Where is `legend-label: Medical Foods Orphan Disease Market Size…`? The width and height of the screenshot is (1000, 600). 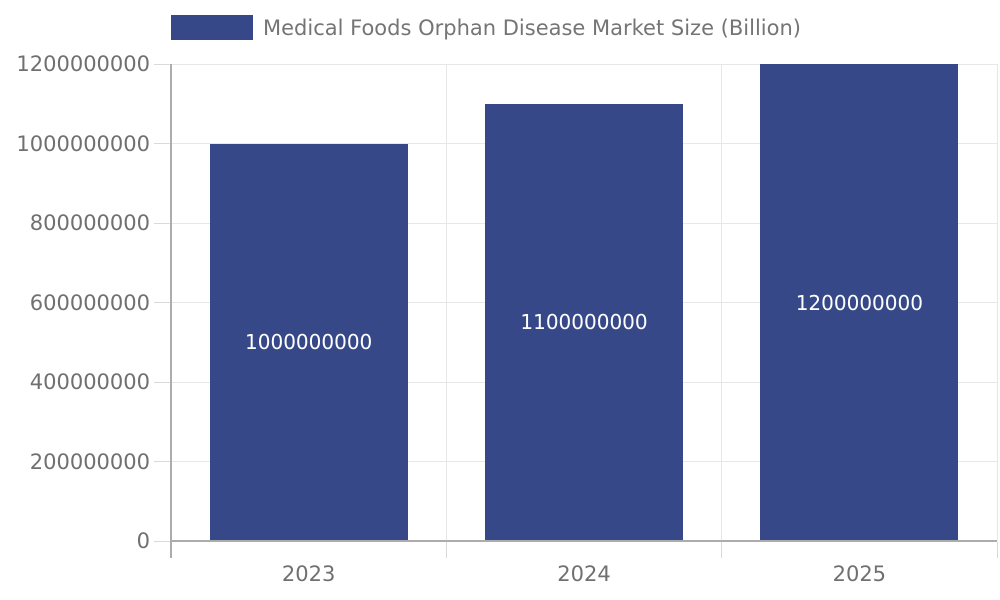 legend-label: Medical Foods Orphan Disease Market Size… is located at coordinates (532, 27).